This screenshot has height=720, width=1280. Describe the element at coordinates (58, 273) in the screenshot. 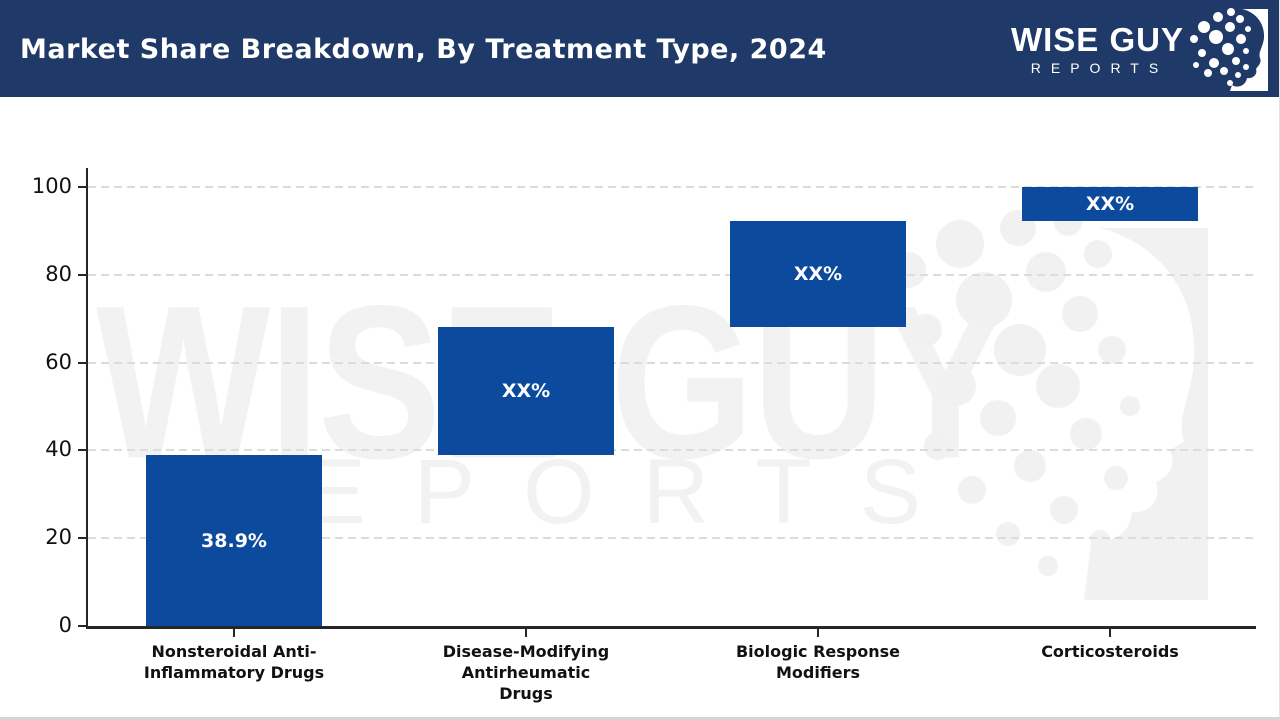

I see `y-tick-label: 80` at that location.